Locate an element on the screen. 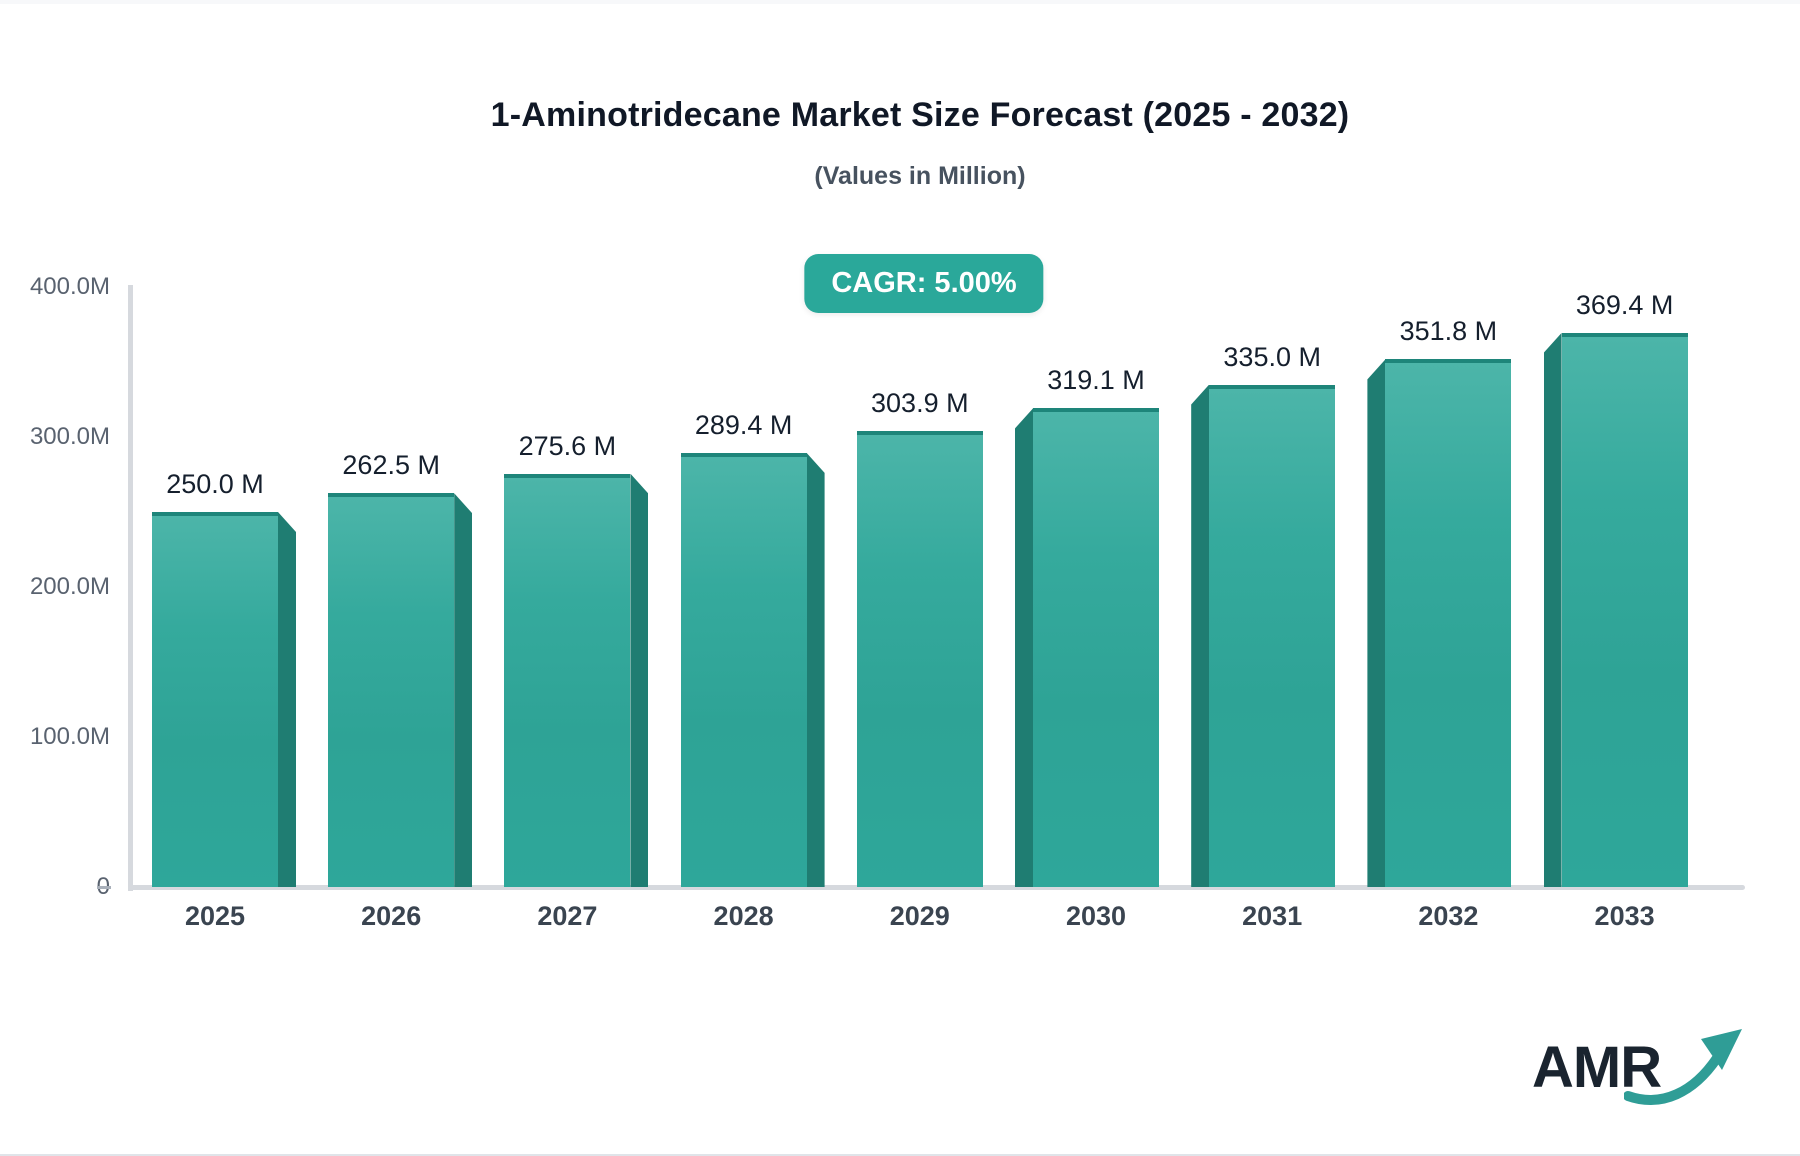  growth-arrow-icon is located at coordinates (1683, 1067).